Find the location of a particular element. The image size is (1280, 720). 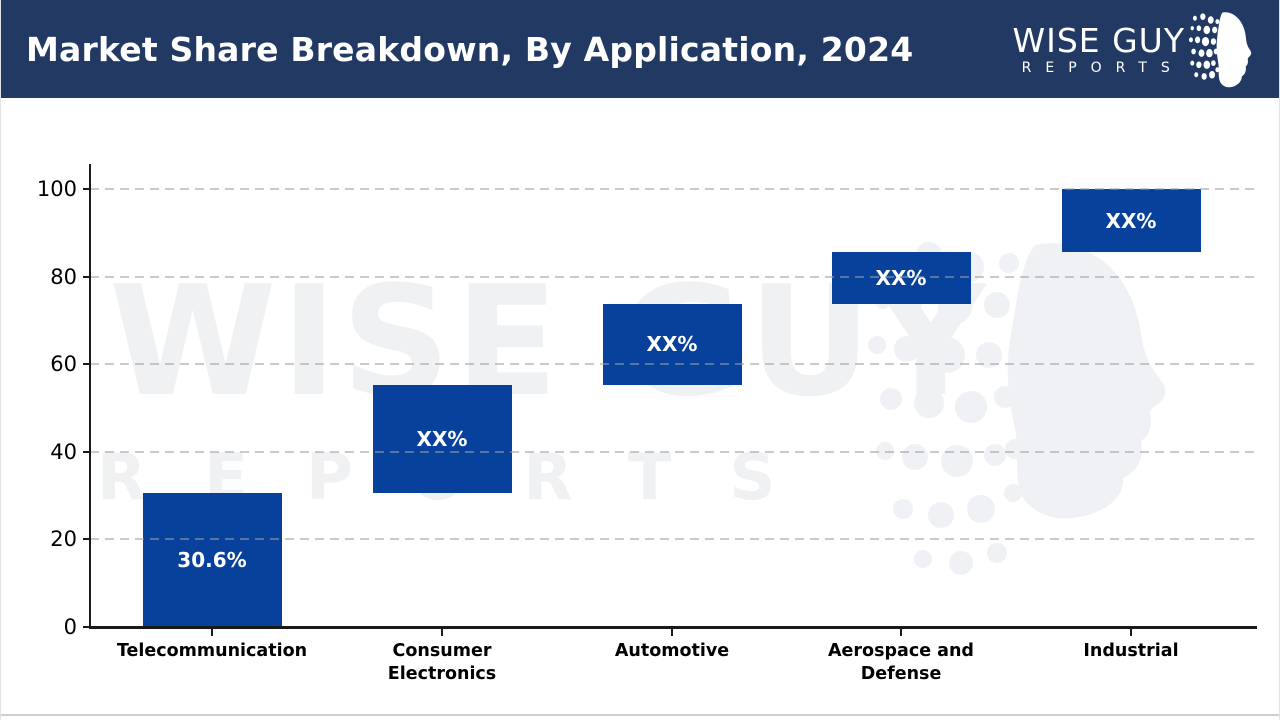

logo-text: WISE GUY REPORTS is located at coordinates (1098, 49).